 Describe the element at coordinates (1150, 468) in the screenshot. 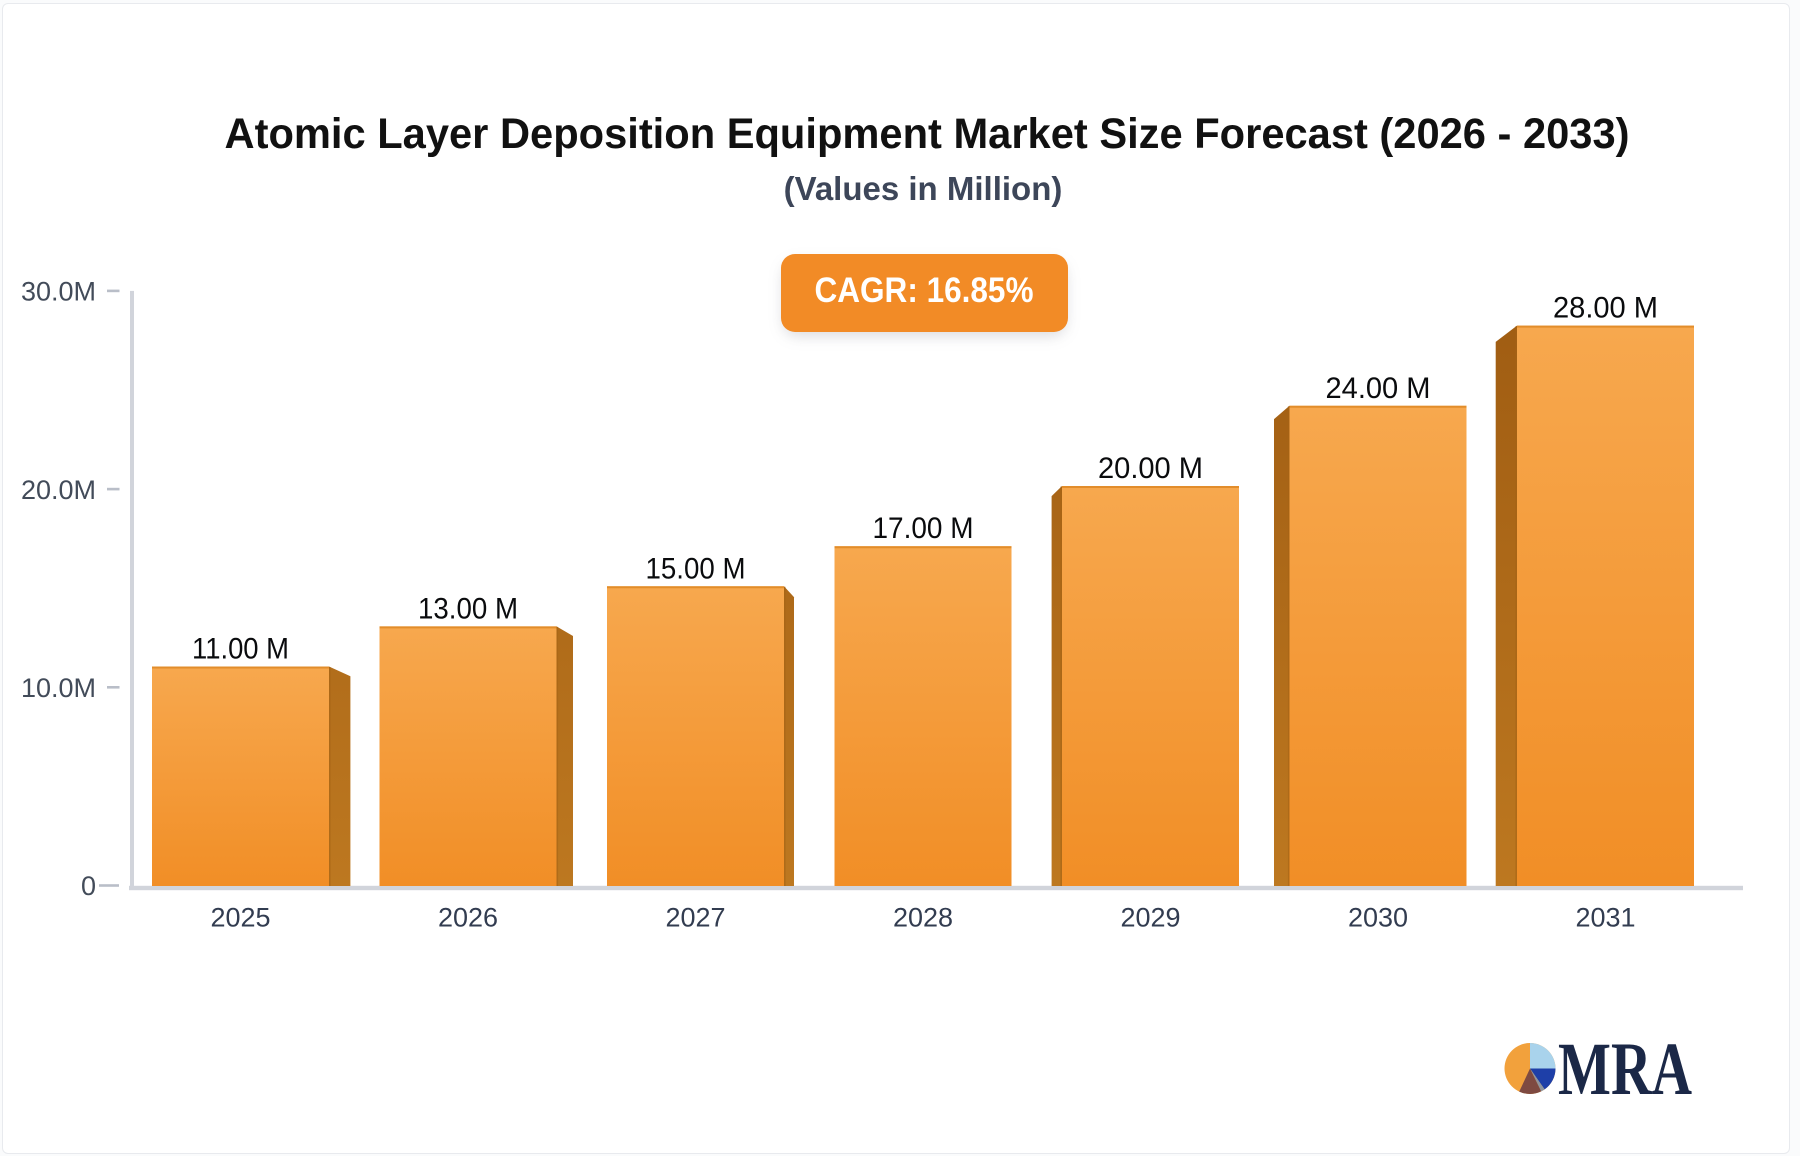

I see `svg-text: 20.00 M` at that location.